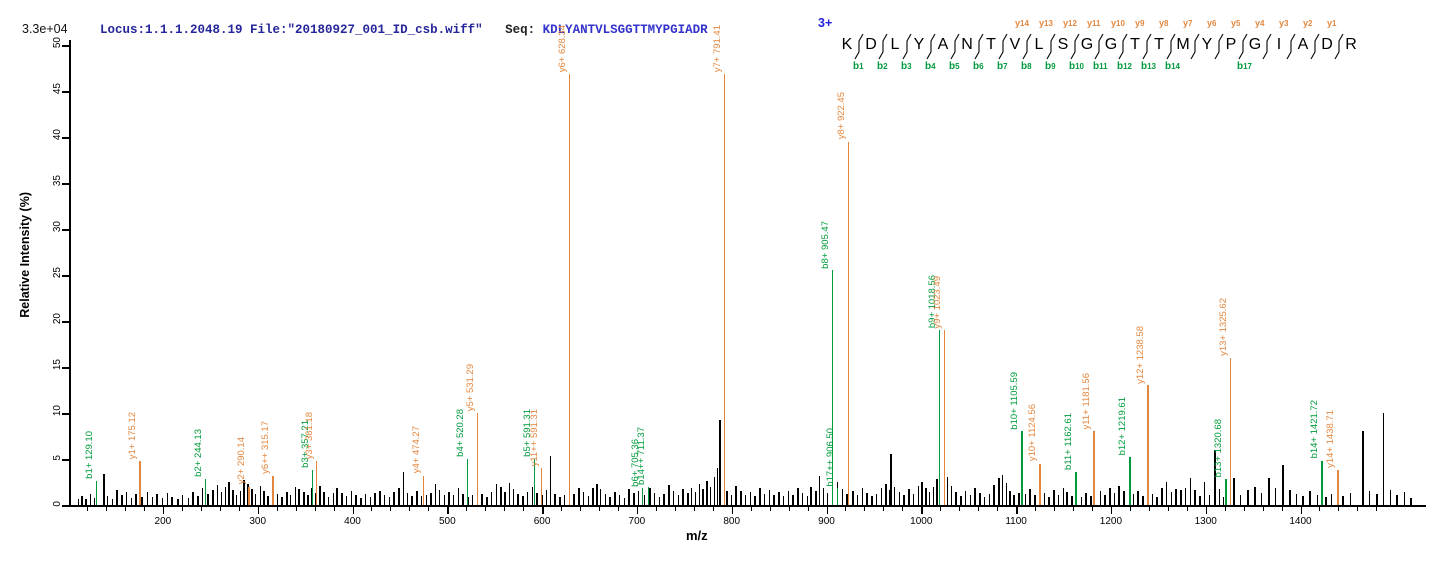 The height and width of the screenshot is (562, 1436). I want to click on charge-state-label: 3+, so click(825, 23).